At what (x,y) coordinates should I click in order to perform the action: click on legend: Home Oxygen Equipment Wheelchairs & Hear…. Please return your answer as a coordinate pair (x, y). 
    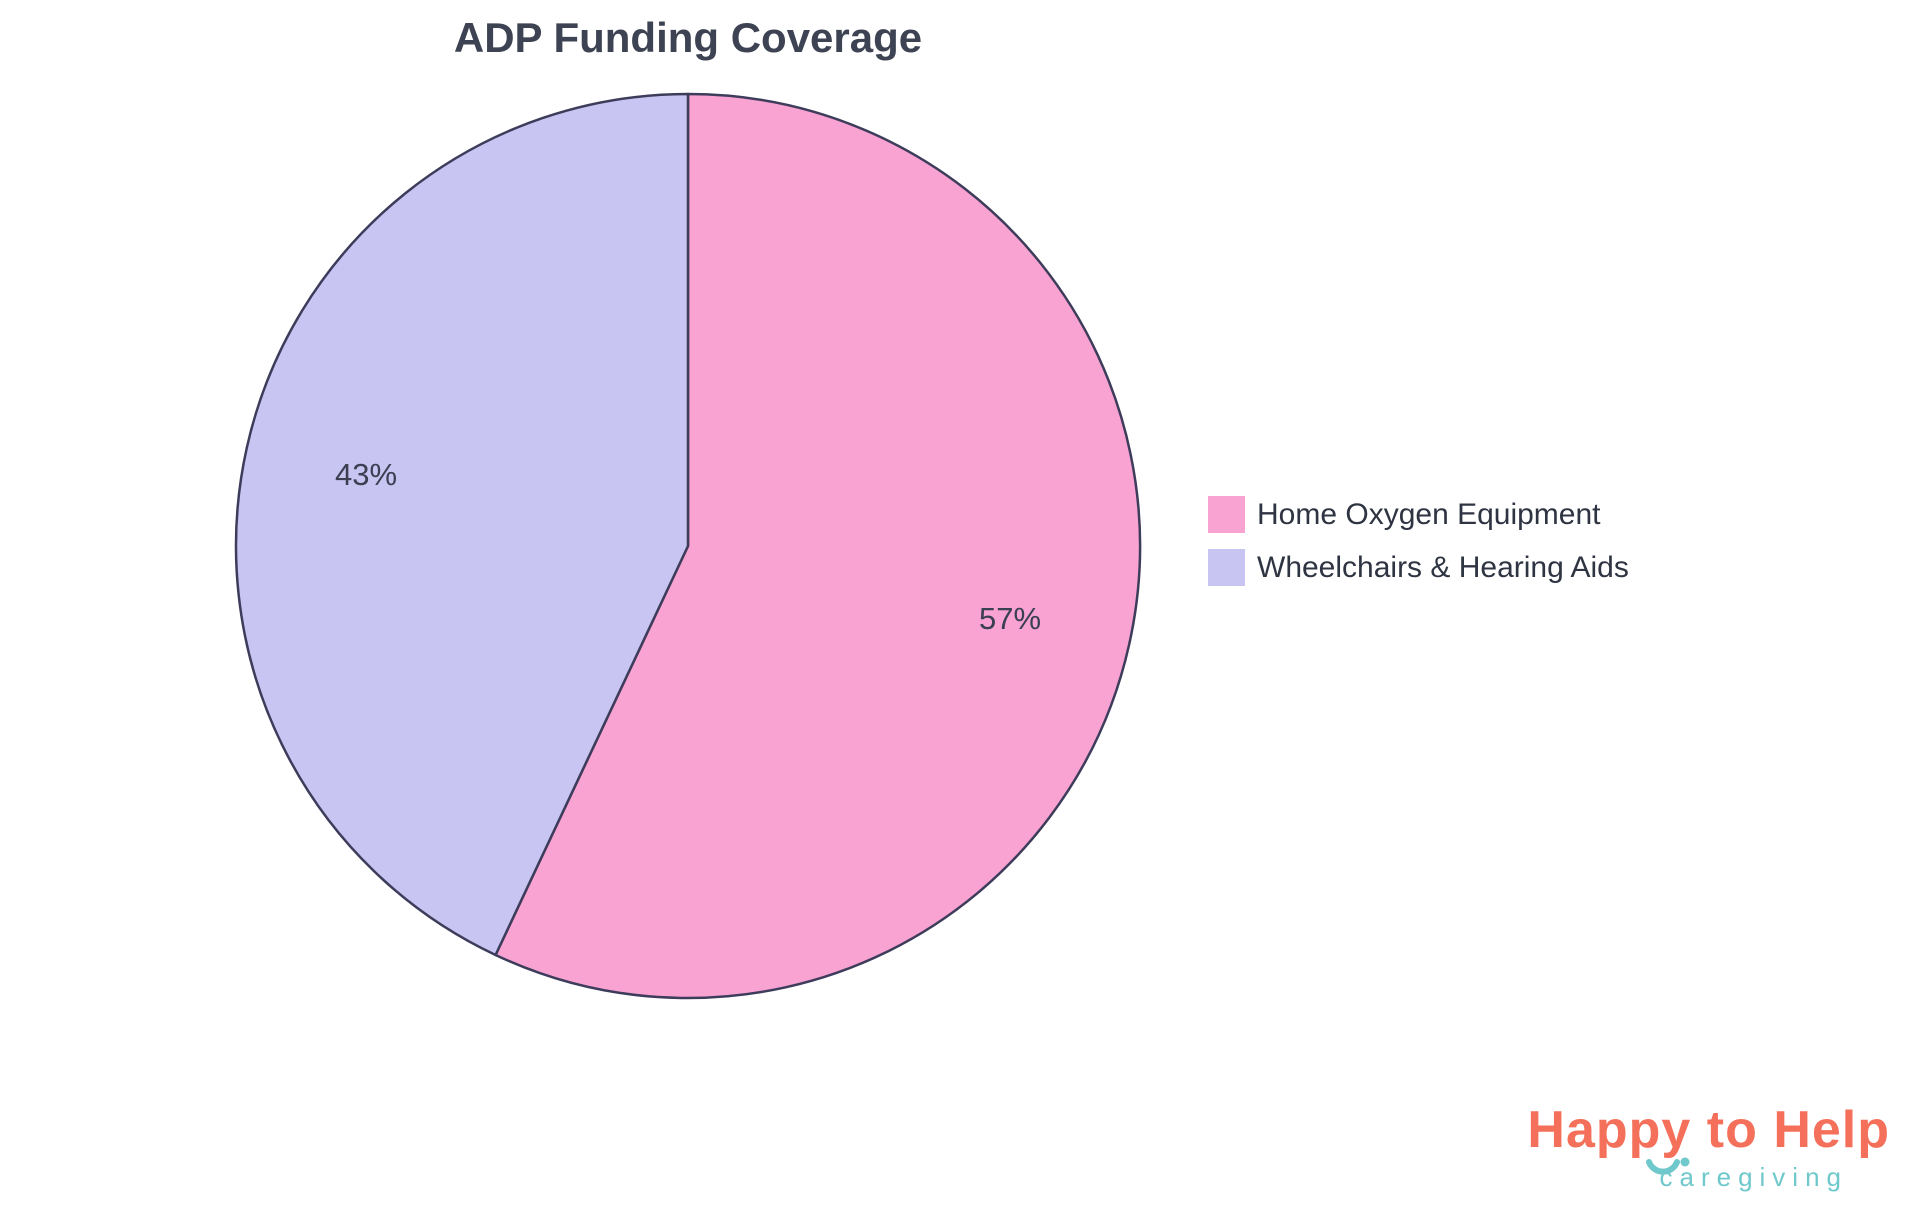
    Looking at the image, I should click on (1418, 549).